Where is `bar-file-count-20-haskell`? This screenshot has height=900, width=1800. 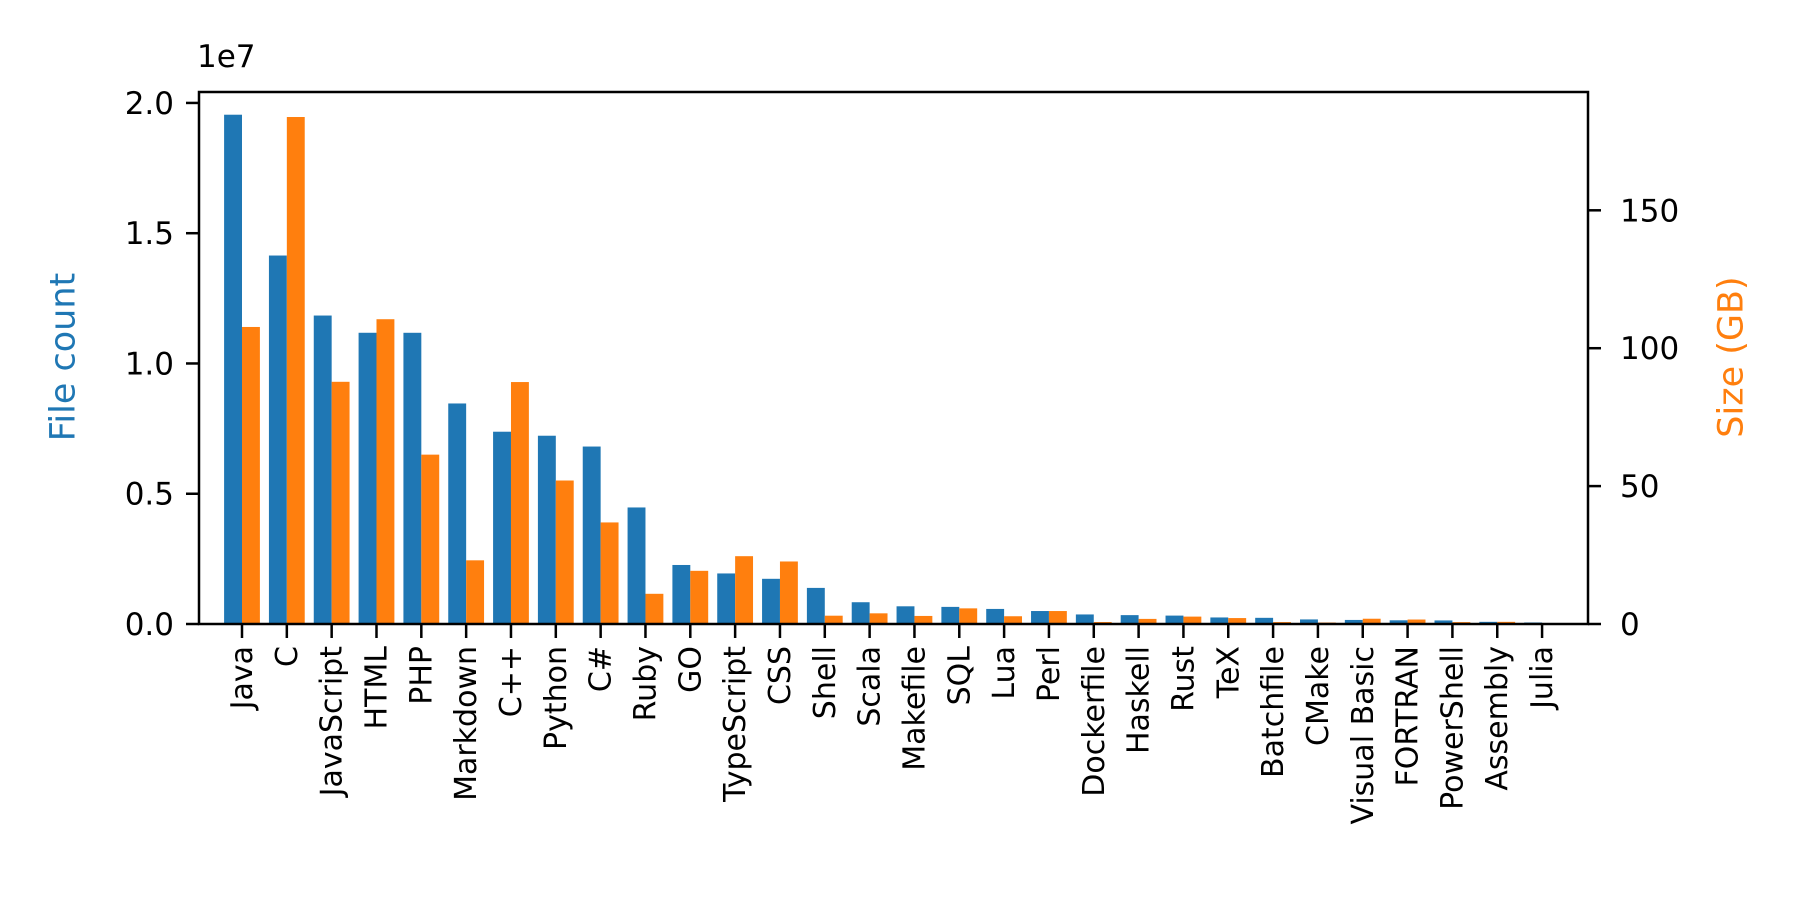
bar-file-count-20-haskell is located at coordinates (1129, 619).